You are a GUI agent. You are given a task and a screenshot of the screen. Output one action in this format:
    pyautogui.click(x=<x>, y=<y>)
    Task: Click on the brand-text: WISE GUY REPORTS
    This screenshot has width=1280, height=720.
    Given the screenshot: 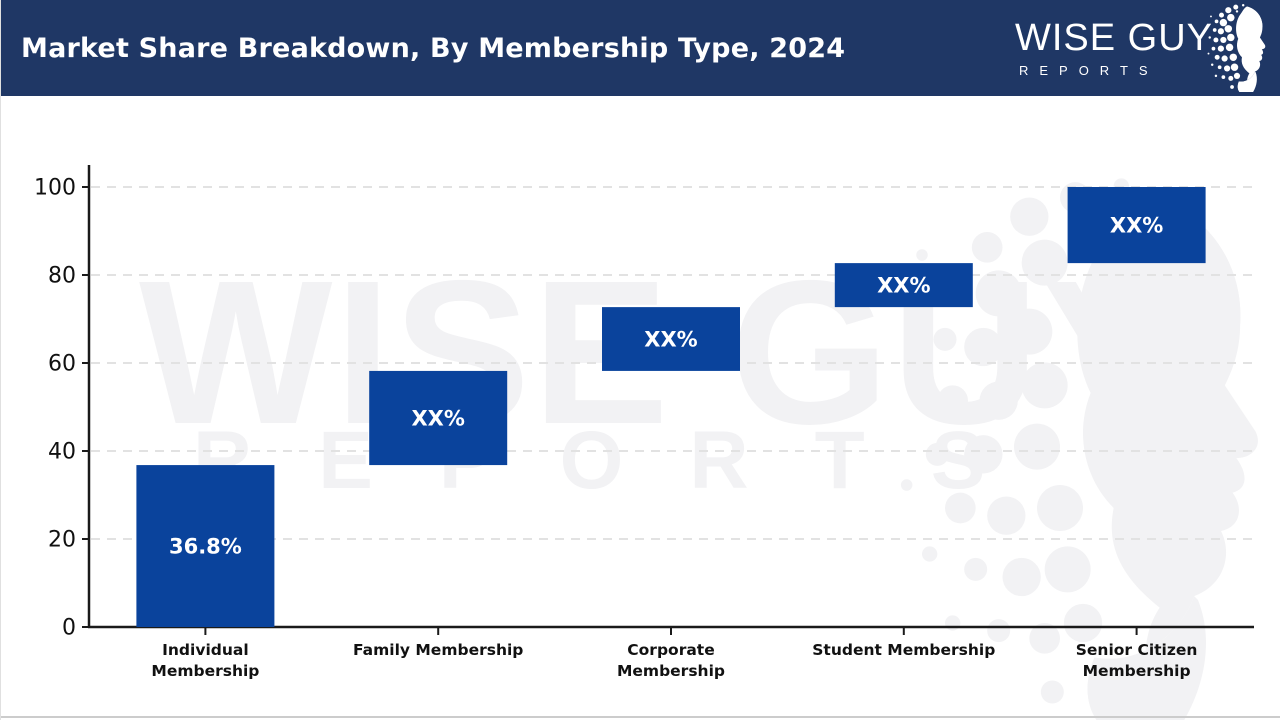 What is the action you would take?
    pyautogui.click(x=1114, y=48)
    